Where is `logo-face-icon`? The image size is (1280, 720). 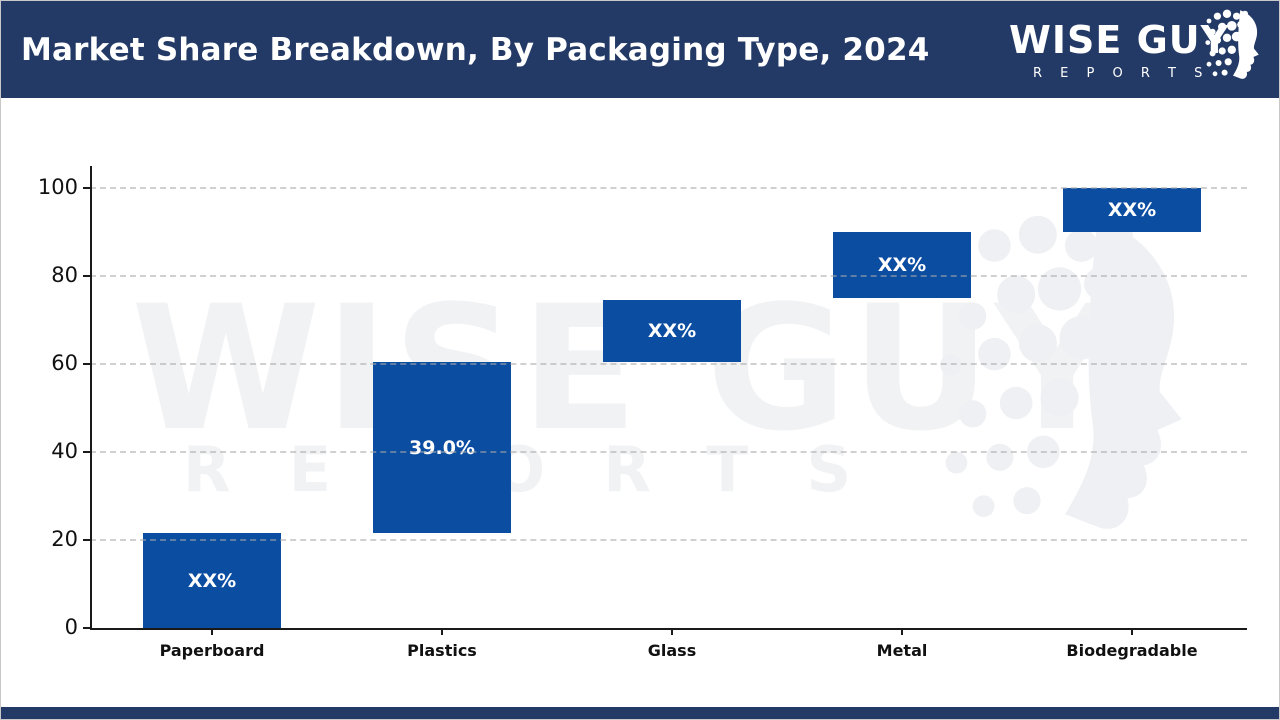
logo-face-icon is located at coordinates (1232, 44).